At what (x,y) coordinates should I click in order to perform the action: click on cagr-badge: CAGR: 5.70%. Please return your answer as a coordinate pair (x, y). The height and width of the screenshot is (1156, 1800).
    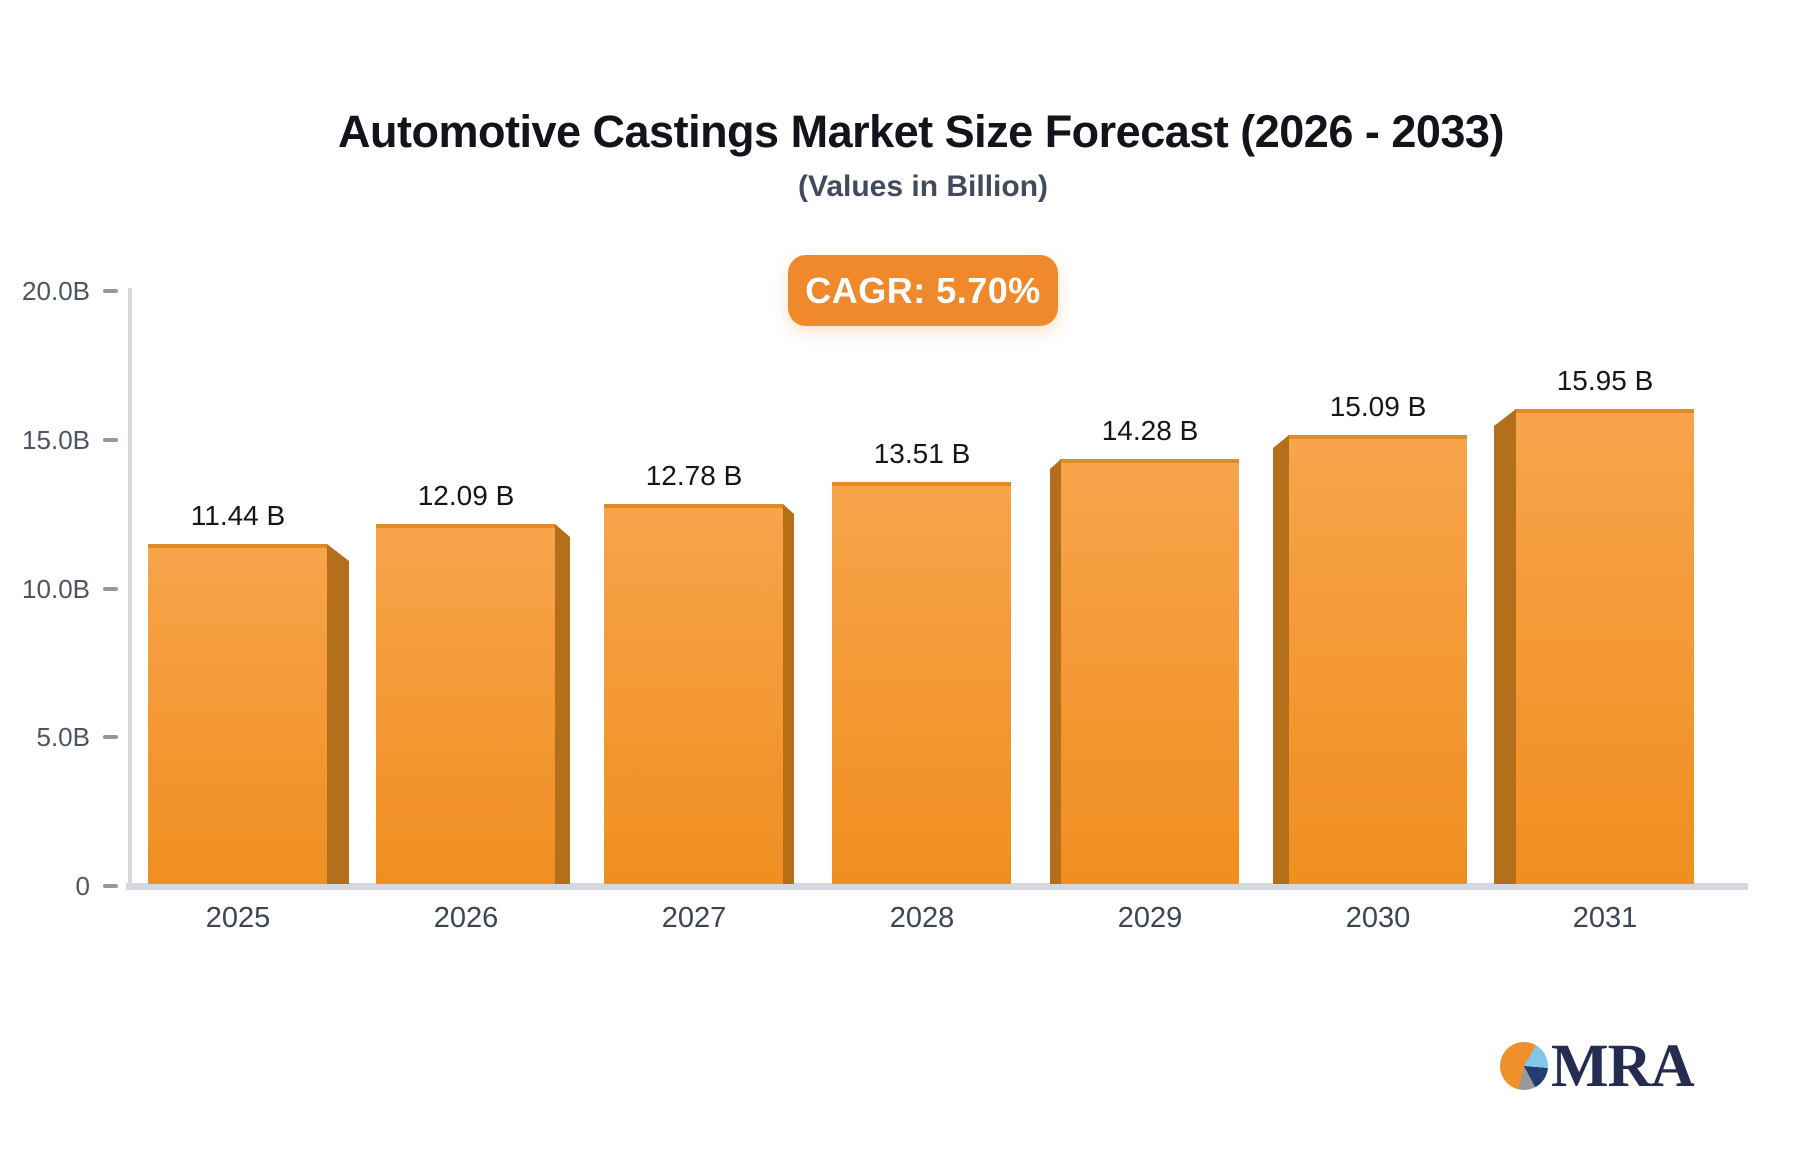
    Looking at the image, I should click on (923, 290).